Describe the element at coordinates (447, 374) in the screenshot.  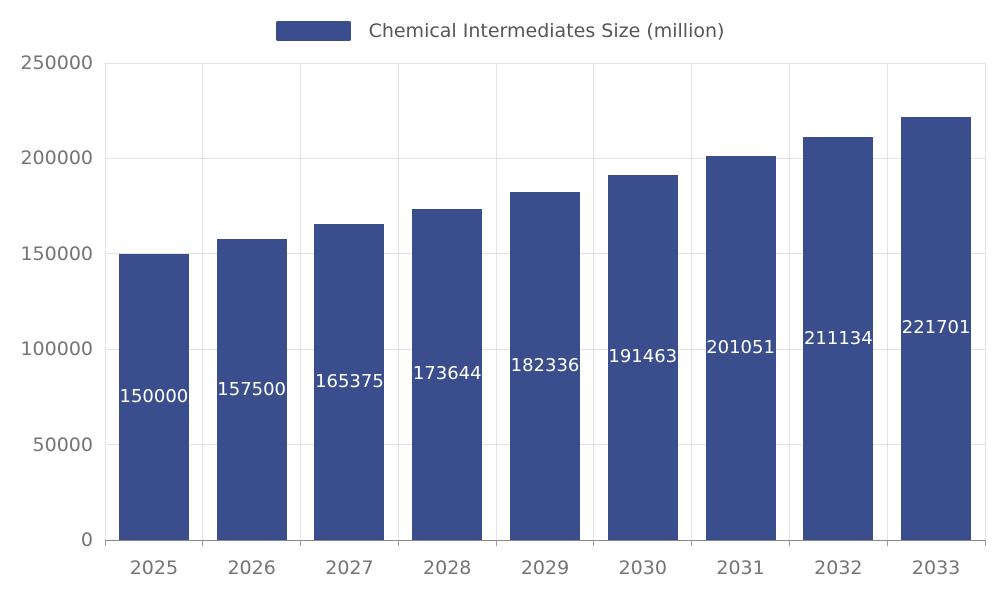
I see `bar-2028` at that location.